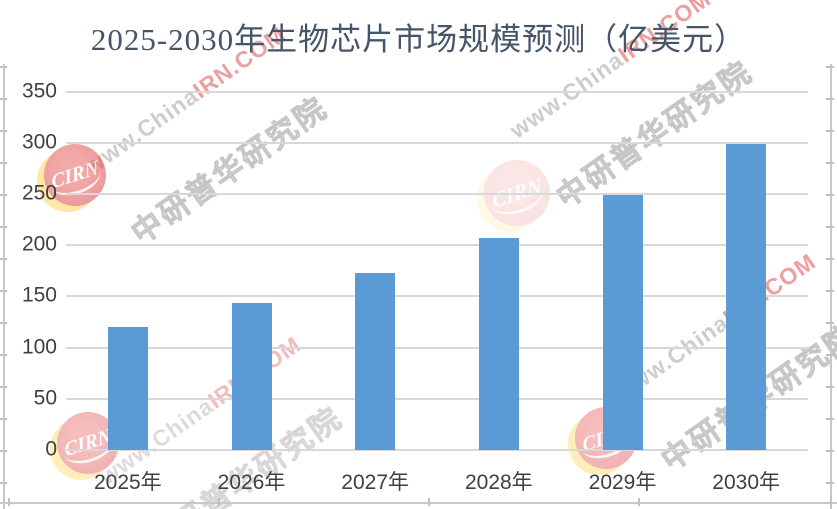  Describe the element at coordinates (831, 286) in the screenshot. I see `right-axis-line` at that location.